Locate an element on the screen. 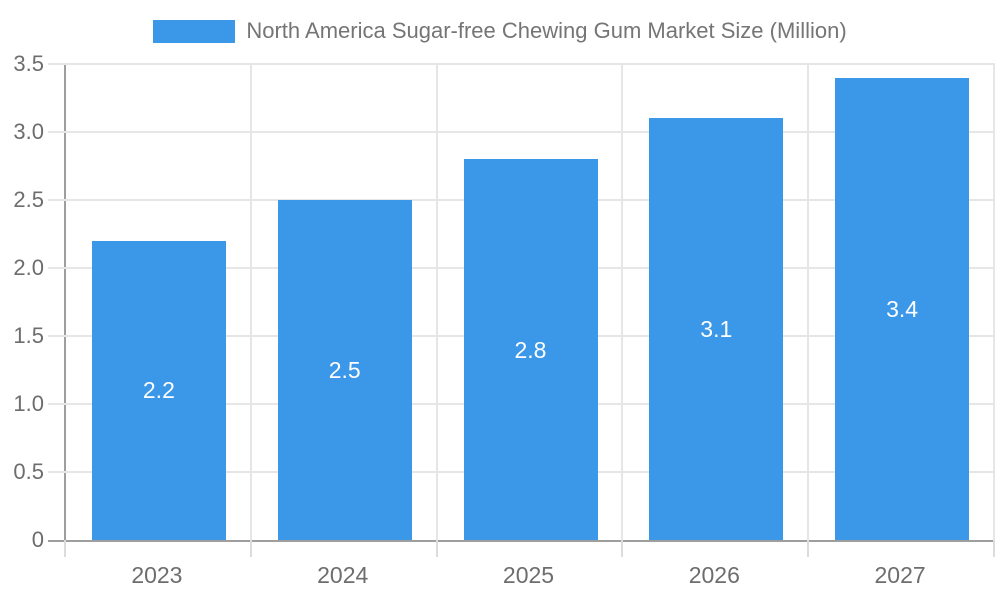 This screenshot has height=600, width=1000. x-axis-tick-label: 2026 is located at coordinates (714, 575).